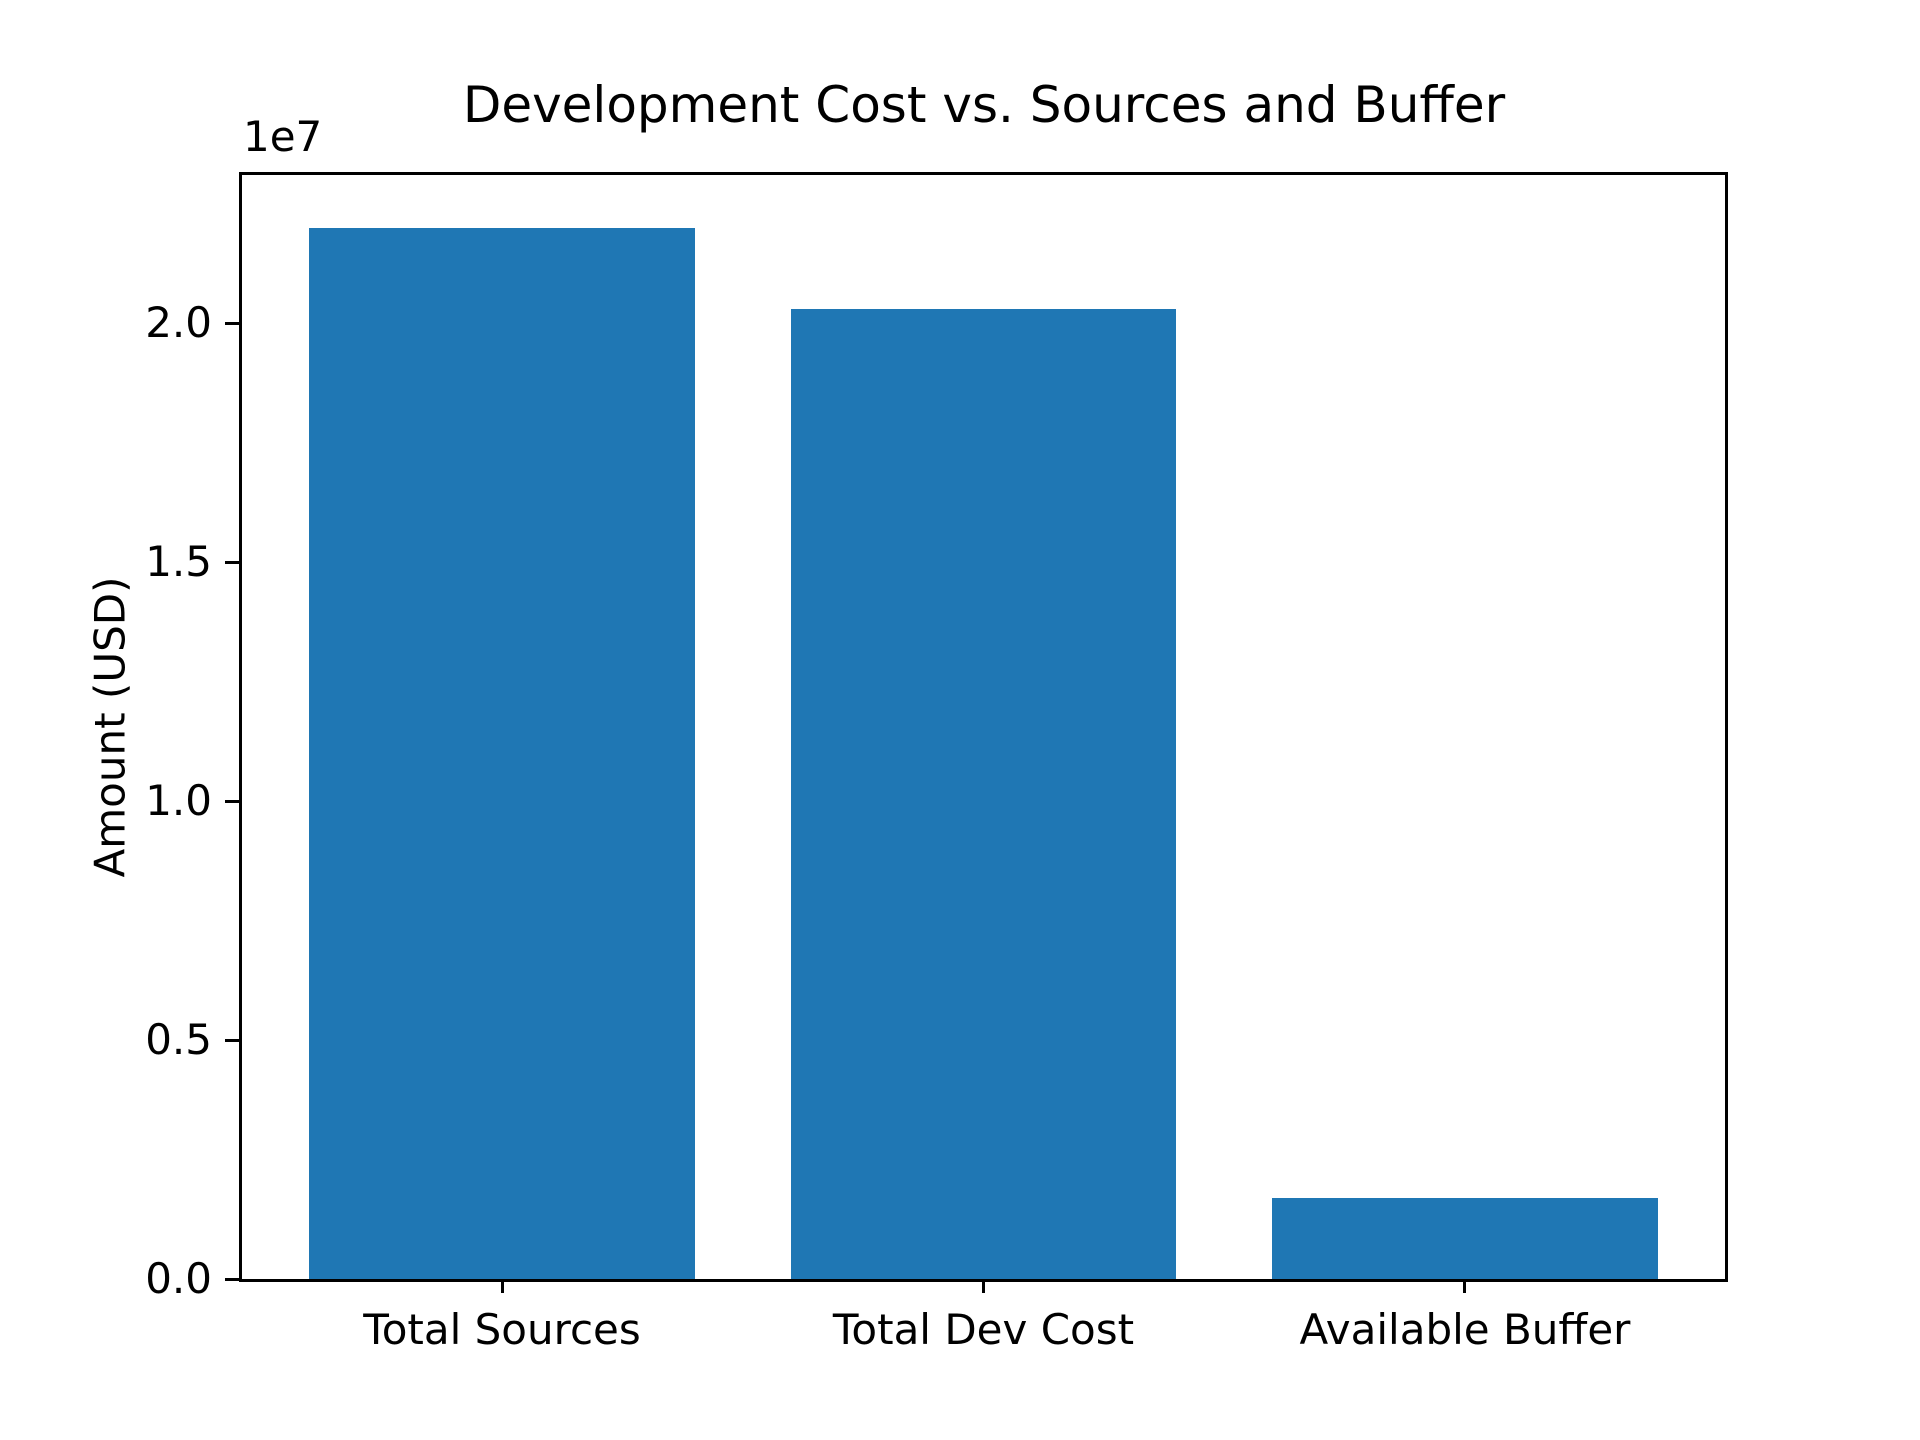 The image size is (1920, 1440). What do you see at coordinates (984, 105) in the screenshot?
I see `chart-title: Development Cost vs. Sources and Buffer` at bounding box center [984, 105].